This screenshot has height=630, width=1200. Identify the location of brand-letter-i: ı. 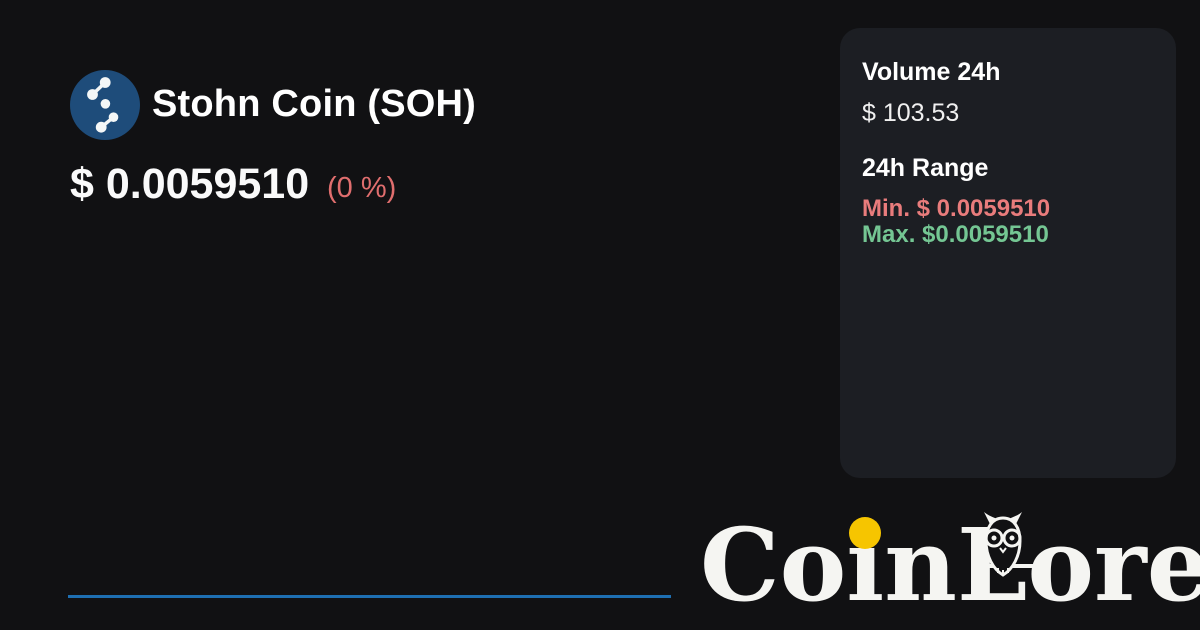
(865, 565).